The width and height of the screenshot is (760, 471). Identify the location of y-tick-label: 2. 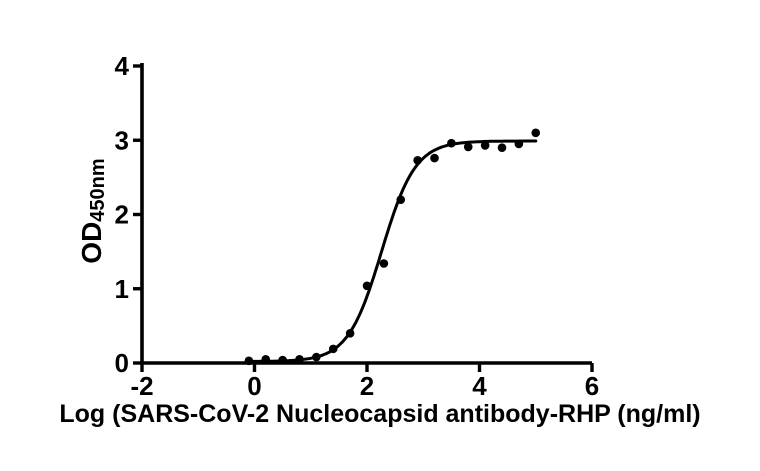
(122, 215).